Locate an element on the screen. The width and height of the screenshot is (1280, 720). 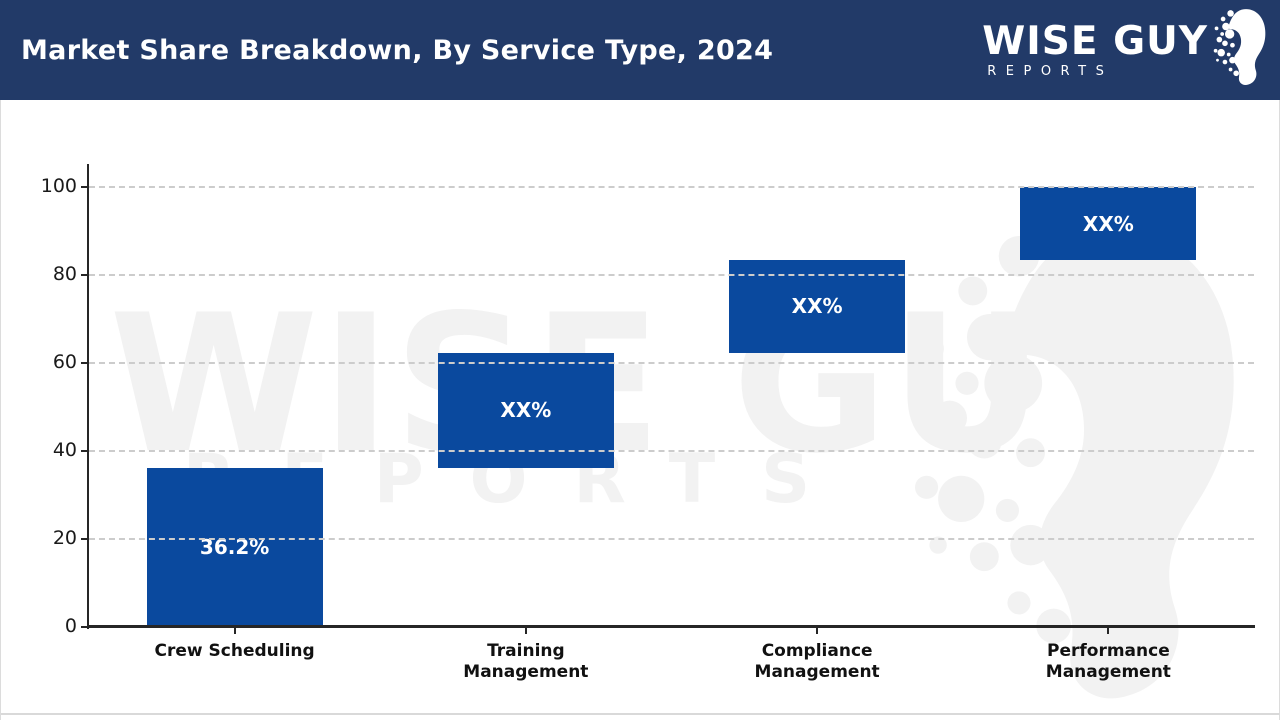
x-tick-label: Performance Management is located at coordinates (1108, 662).